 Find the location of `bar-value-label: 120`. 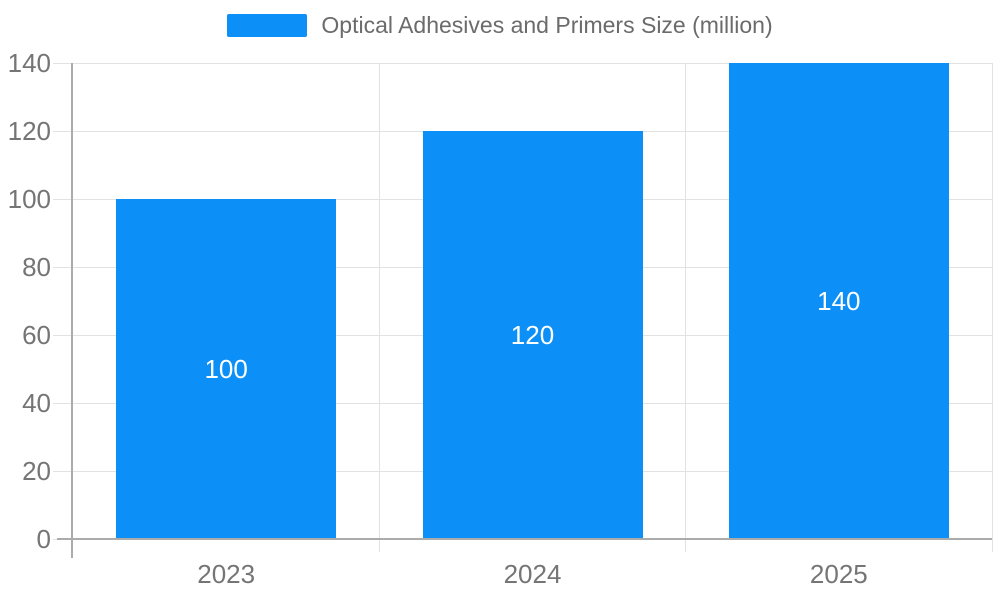

bar-value-label: 120 is located at coordinates (532, 335).